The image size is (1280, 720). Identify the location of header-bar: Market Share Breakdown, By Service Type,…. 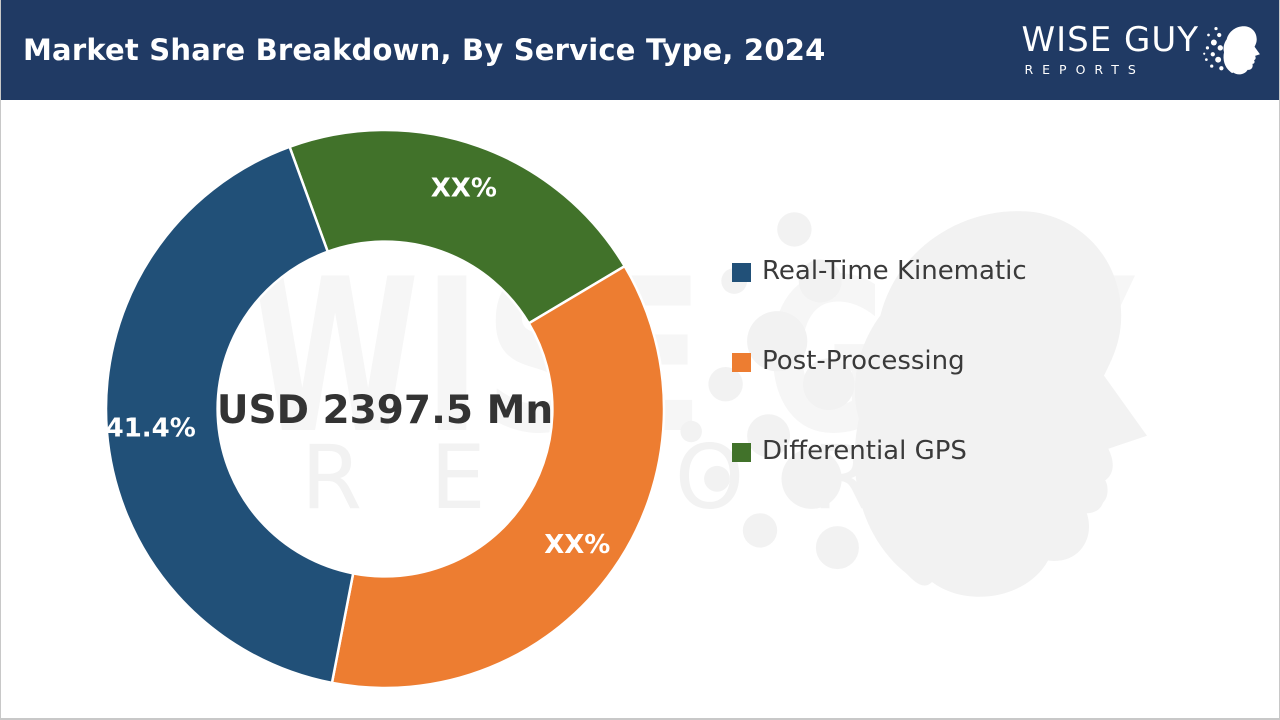
(640, 50).